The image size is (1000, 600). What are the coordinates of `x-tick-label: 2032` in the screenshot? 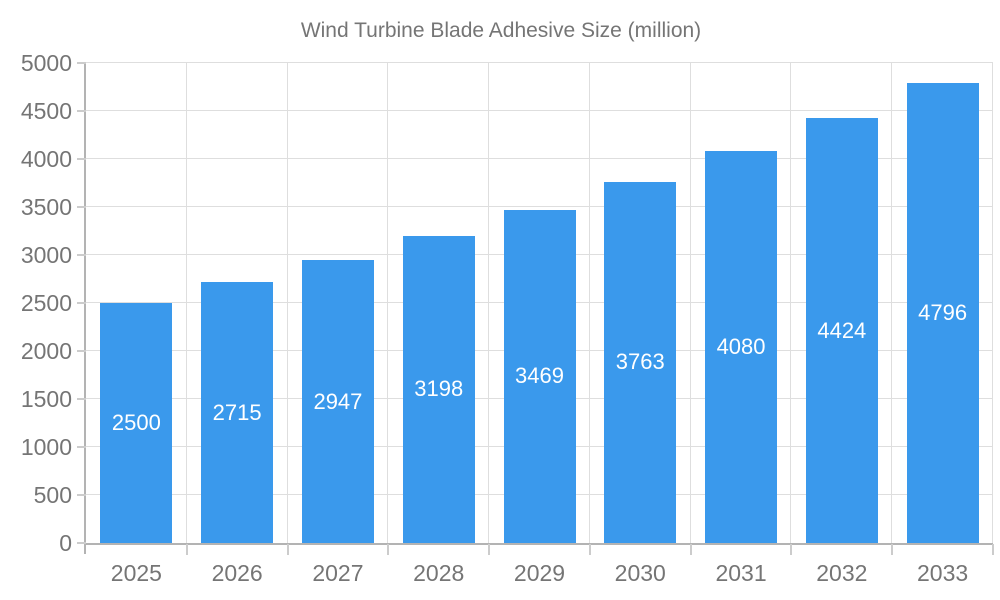 It's located at (842, 573).